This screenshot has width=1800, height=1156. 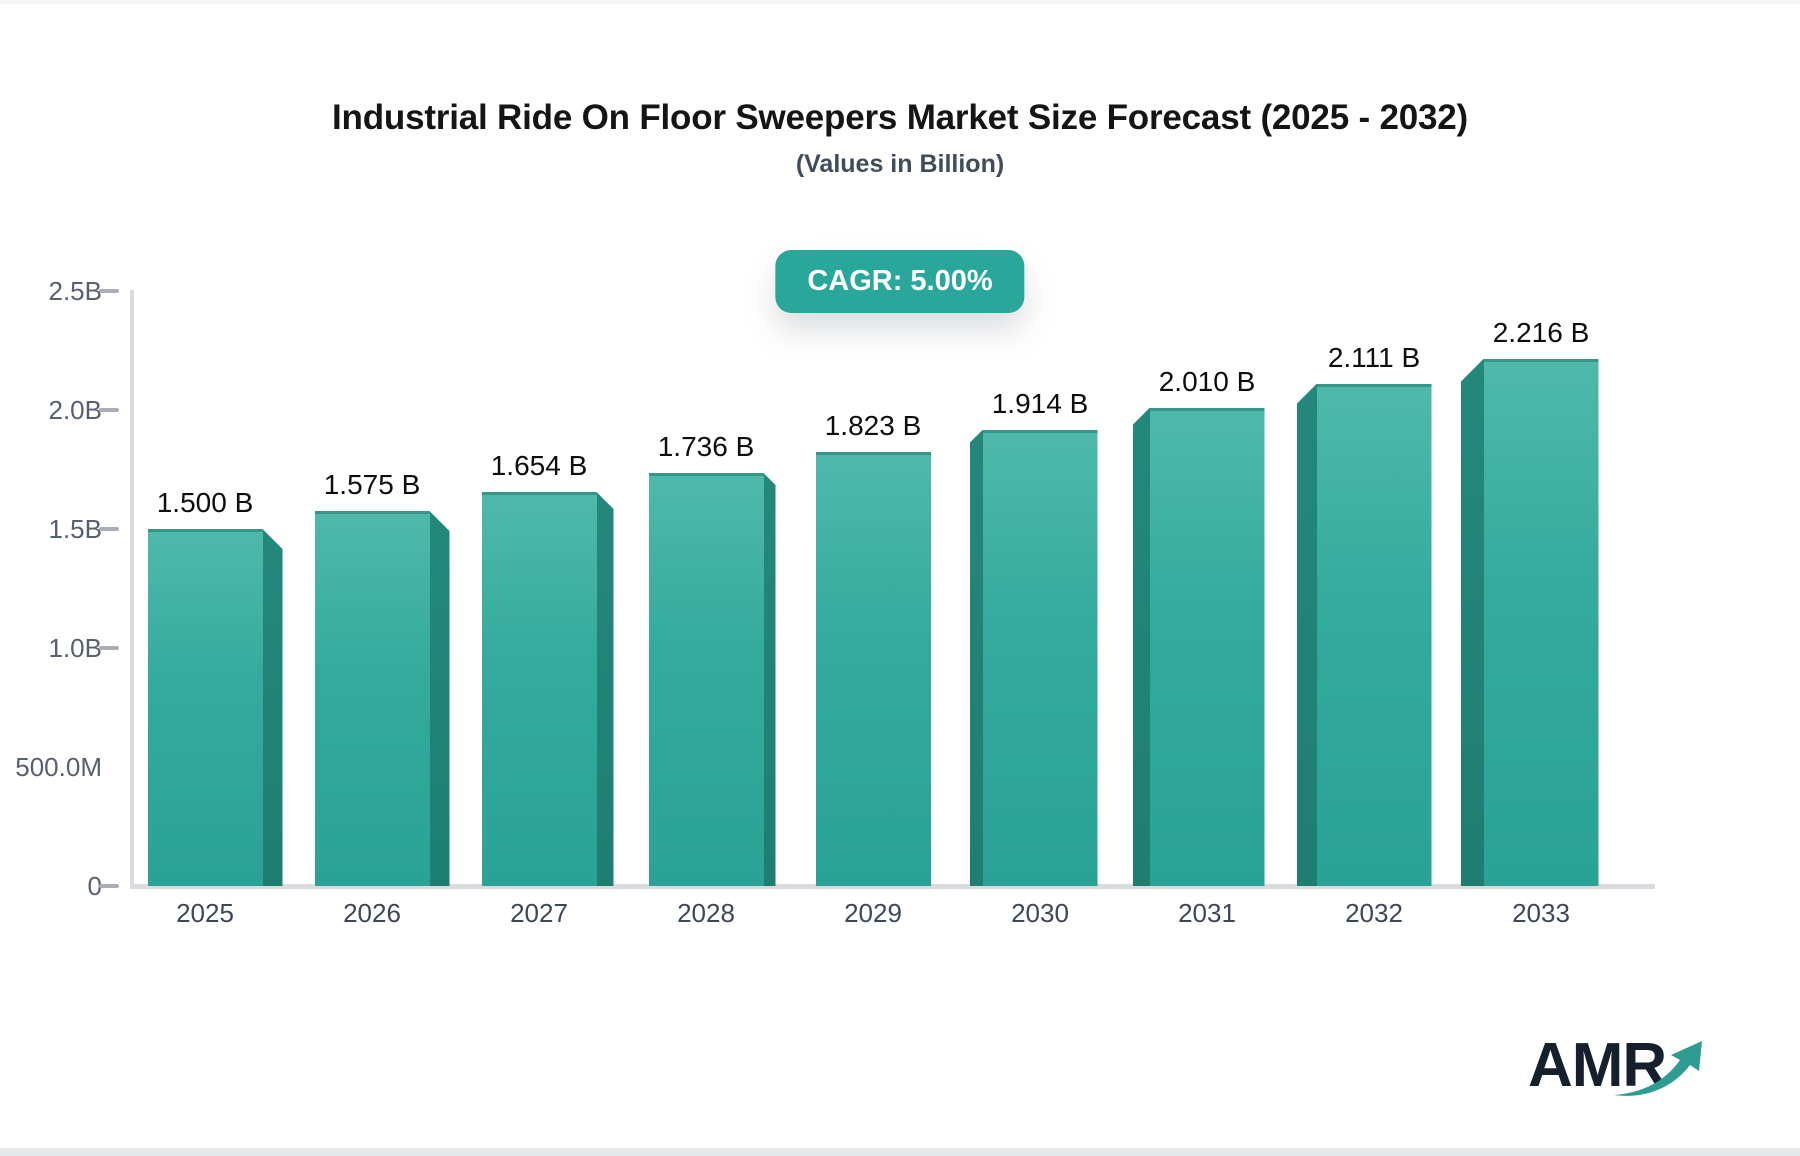 What do you see at coordinates (58, 767) in the screenshot?
I see `y-tick-label: 500.0M` at bounding box center [58, 767].